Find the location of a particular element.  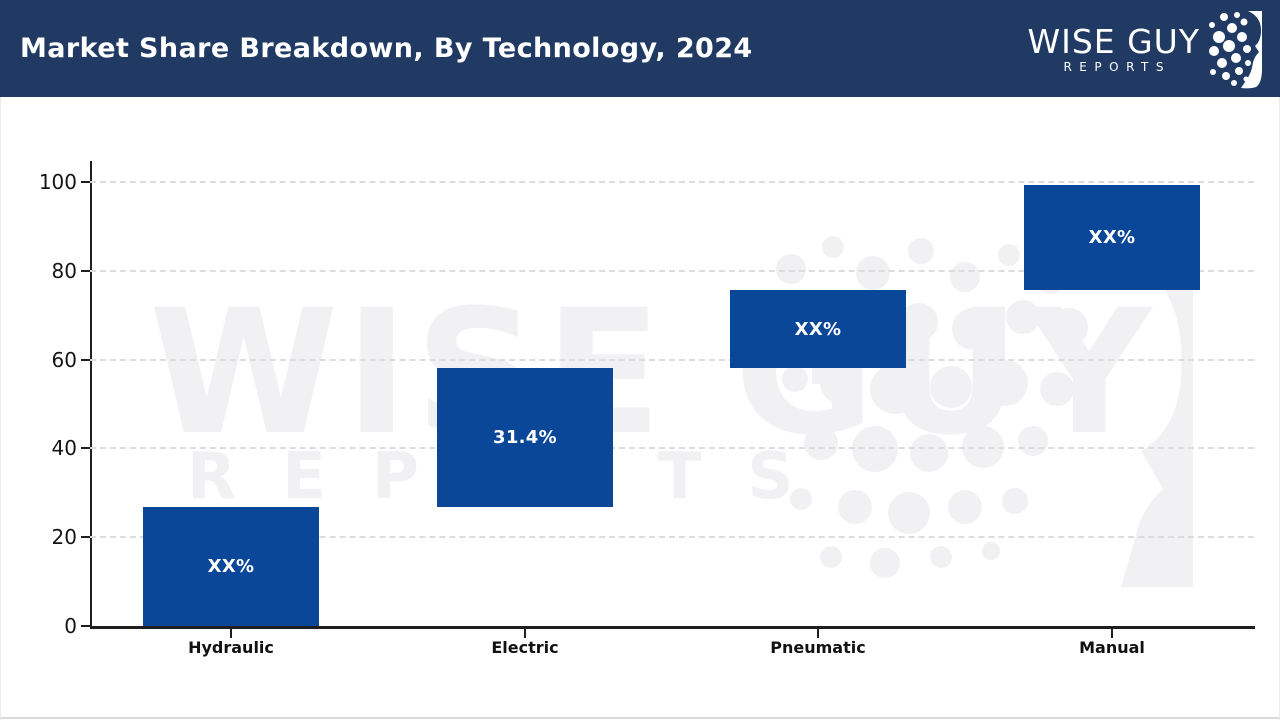

y-tick-label-100: 100 is located at coordinates (57, 182).